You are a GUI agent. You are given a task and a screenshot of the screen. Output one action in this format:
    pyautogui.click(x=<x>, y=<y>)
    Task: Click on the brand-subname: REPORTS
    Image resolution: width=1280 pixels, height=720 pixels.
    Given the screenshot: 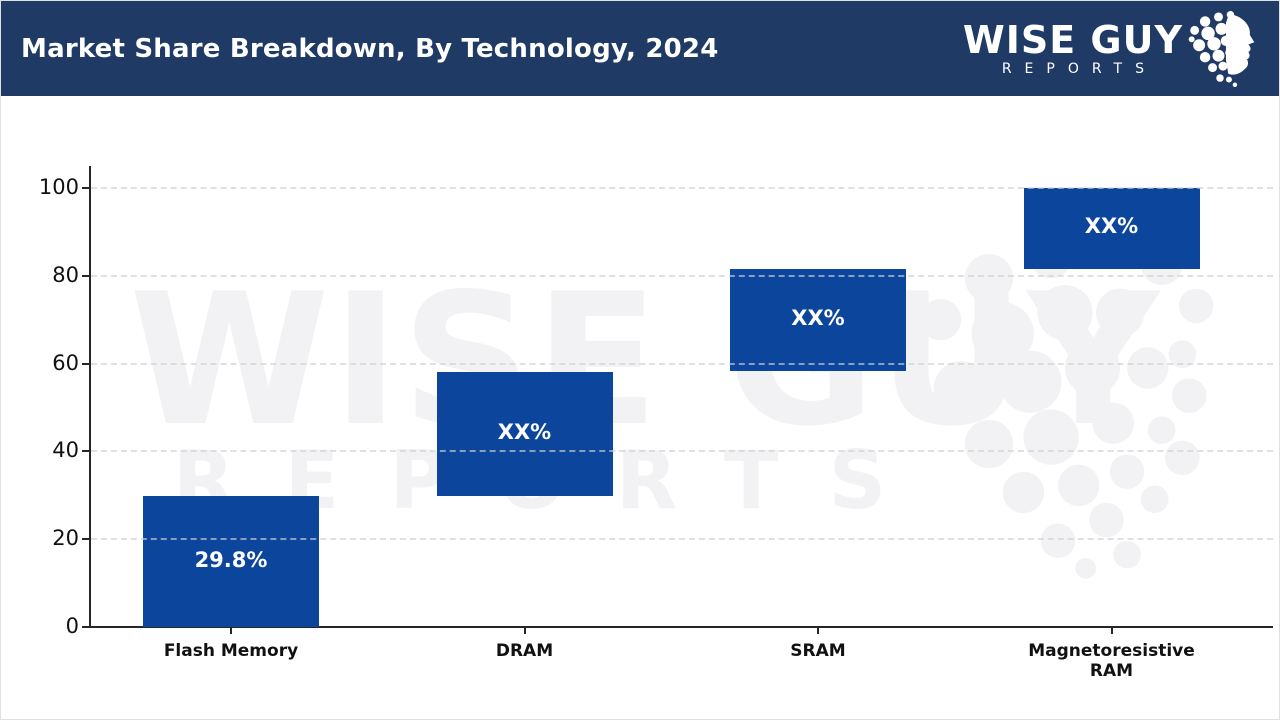 What is the action you would take?
    pyautogui.click(x=1079, y=69)
    